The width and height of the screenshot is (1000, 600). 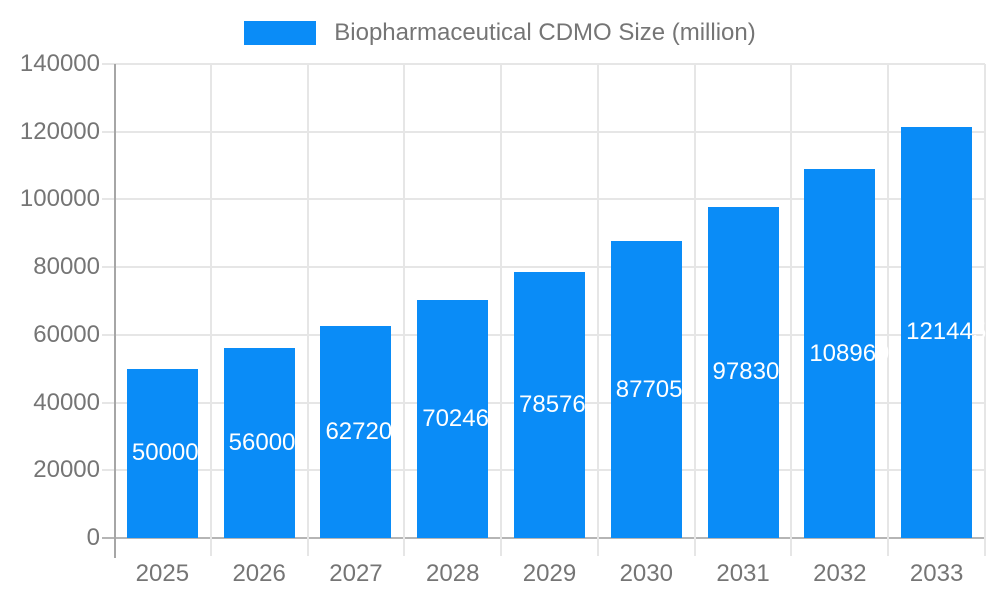 I want to click on x-axis-tick-label: 2028, so click(x=453, y=573).